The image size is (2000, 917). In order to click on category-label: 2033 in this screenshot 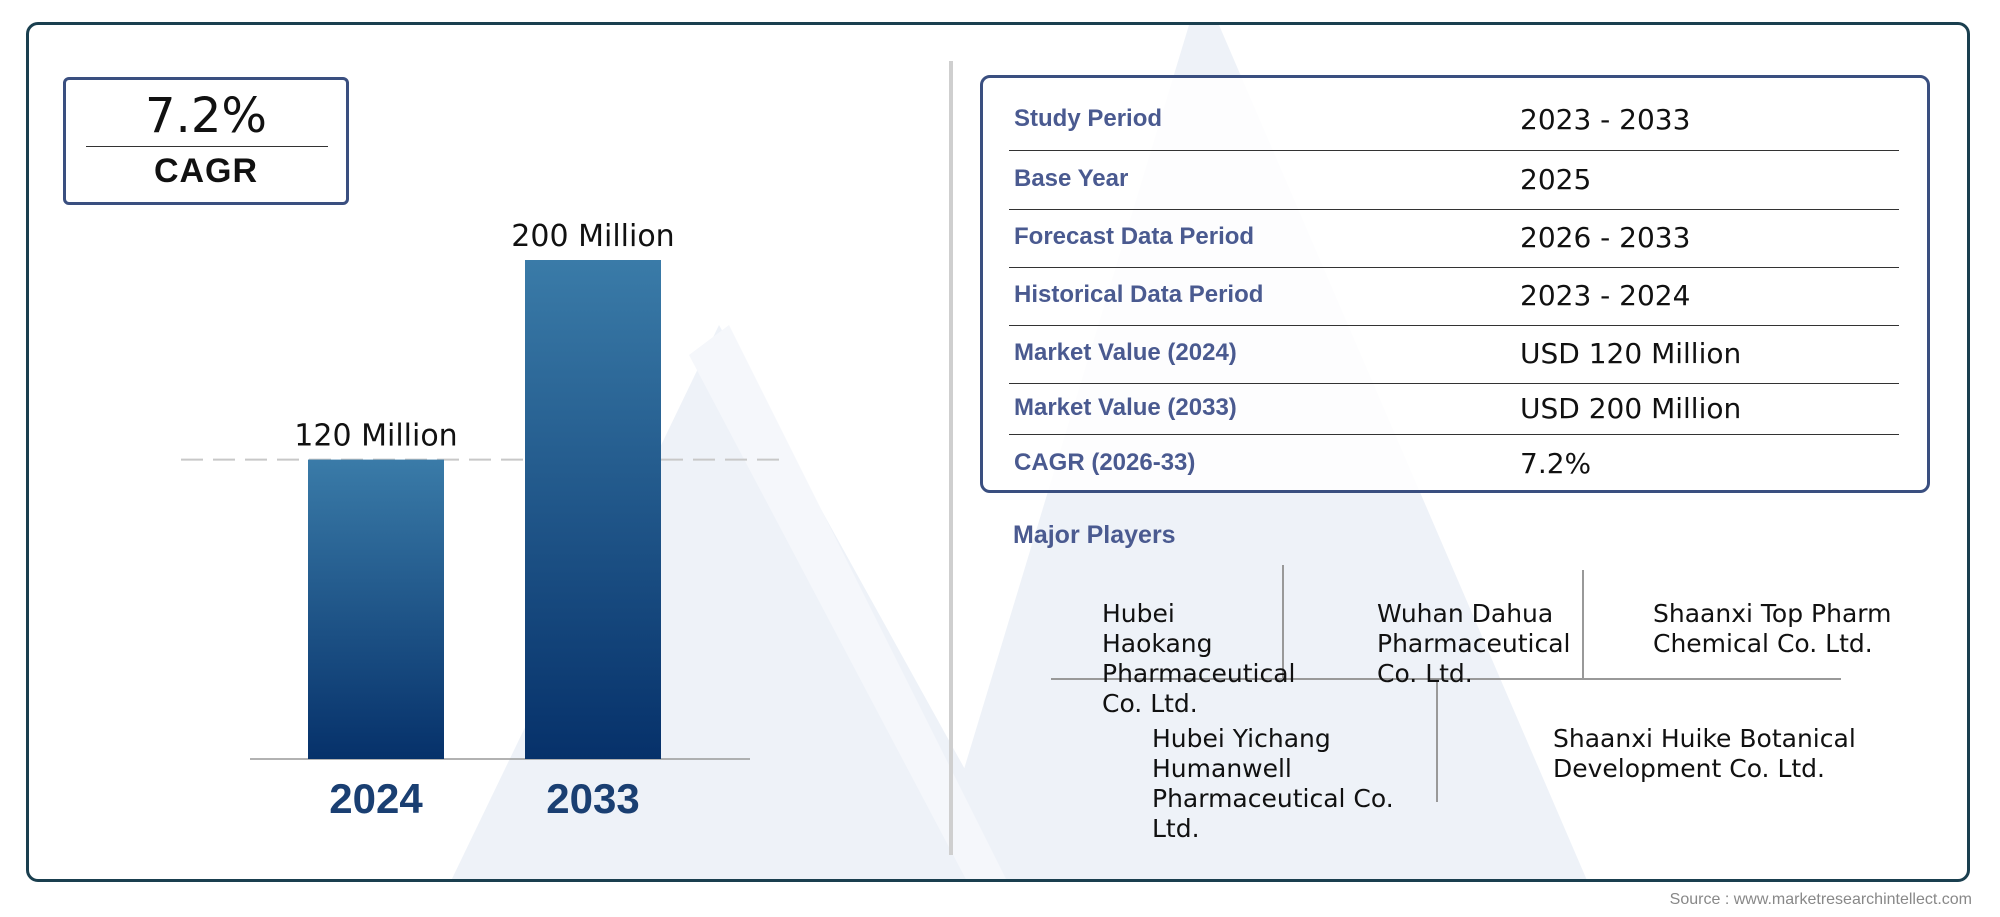, I will do `click(592, 798)`.